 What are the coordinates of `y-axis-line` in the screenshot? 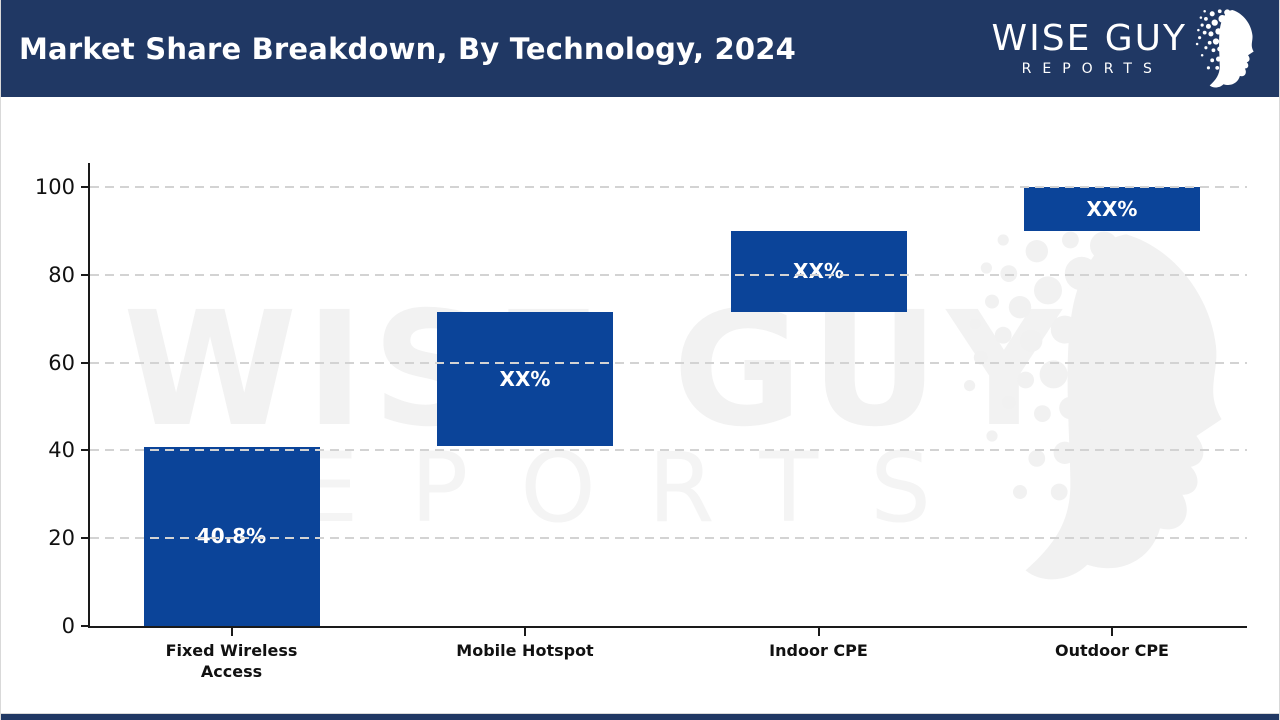 It's located at (89, 395).